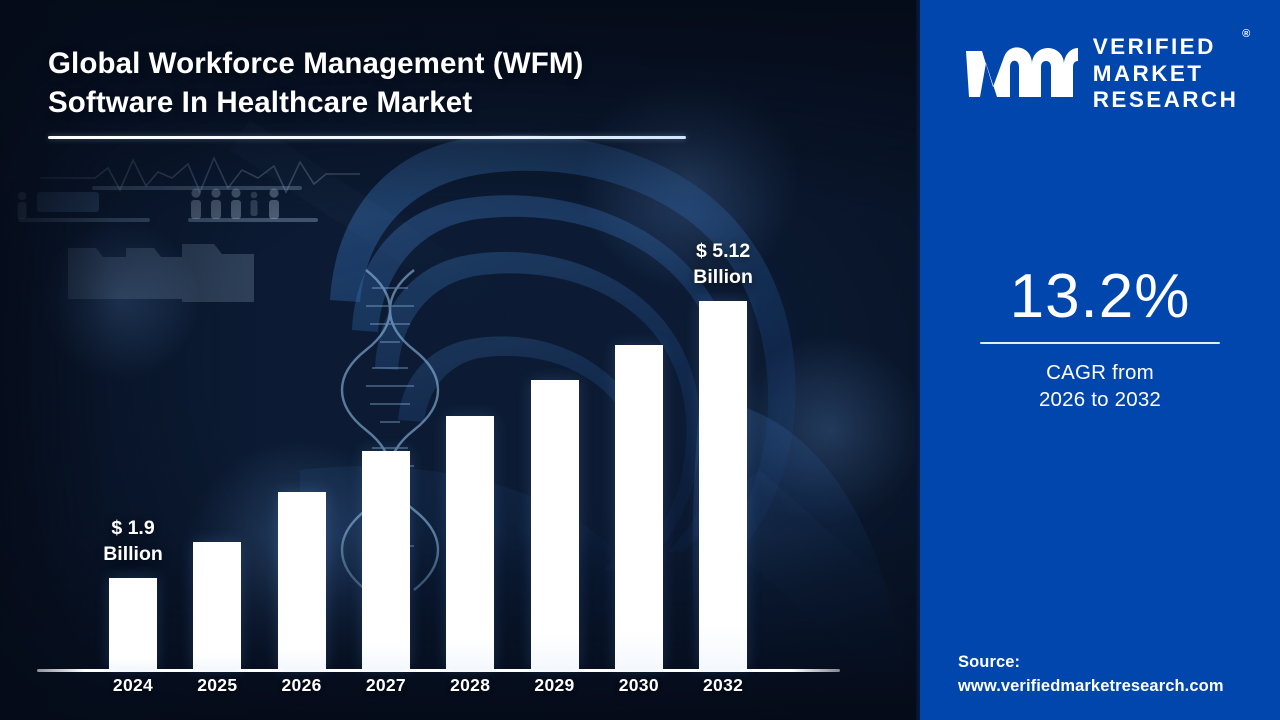 The width and height of the screenshot is (1280, 720). Describe the element at coordinates (638, 507) in the screenshot. I see `bar-2030` at that location.